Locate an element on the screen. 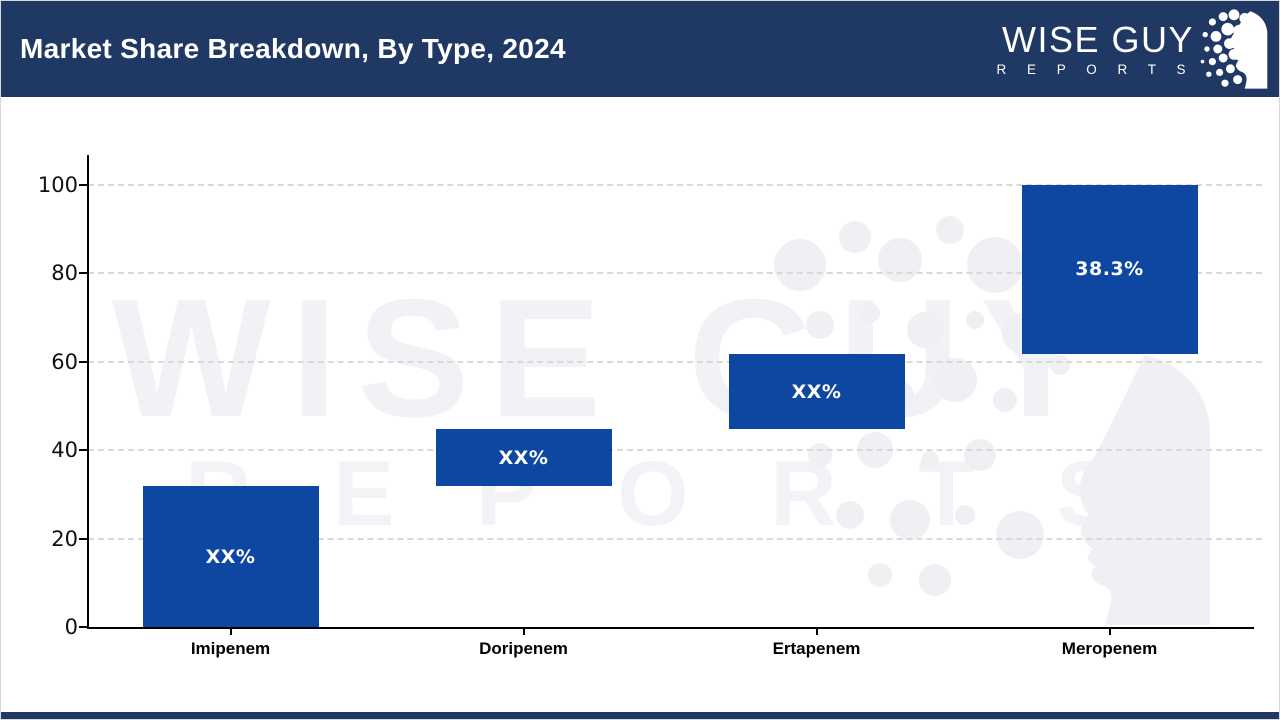 The width and height of the screenshot is (1280, 720). x-tick-label: Doripenem is located at coordinates (523, 648).